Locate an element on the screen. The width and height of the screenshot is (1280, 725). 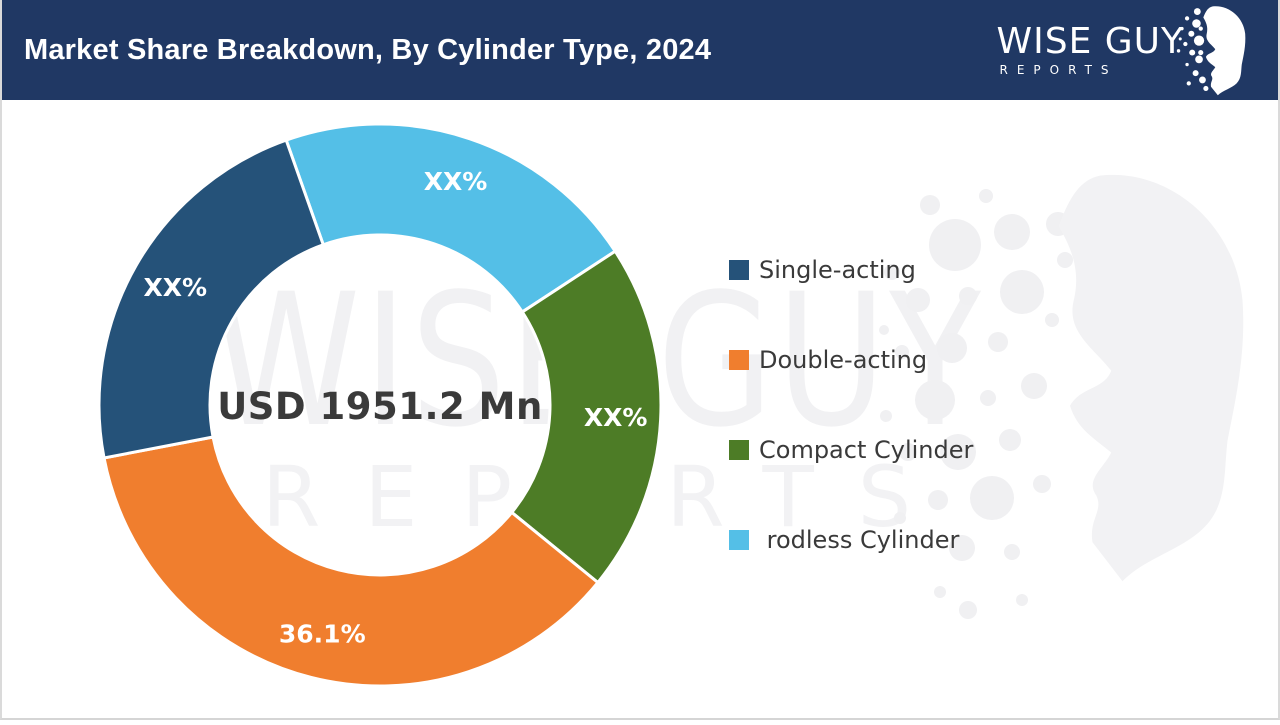
watermark-face-dots is located at coordinates (976, 404).